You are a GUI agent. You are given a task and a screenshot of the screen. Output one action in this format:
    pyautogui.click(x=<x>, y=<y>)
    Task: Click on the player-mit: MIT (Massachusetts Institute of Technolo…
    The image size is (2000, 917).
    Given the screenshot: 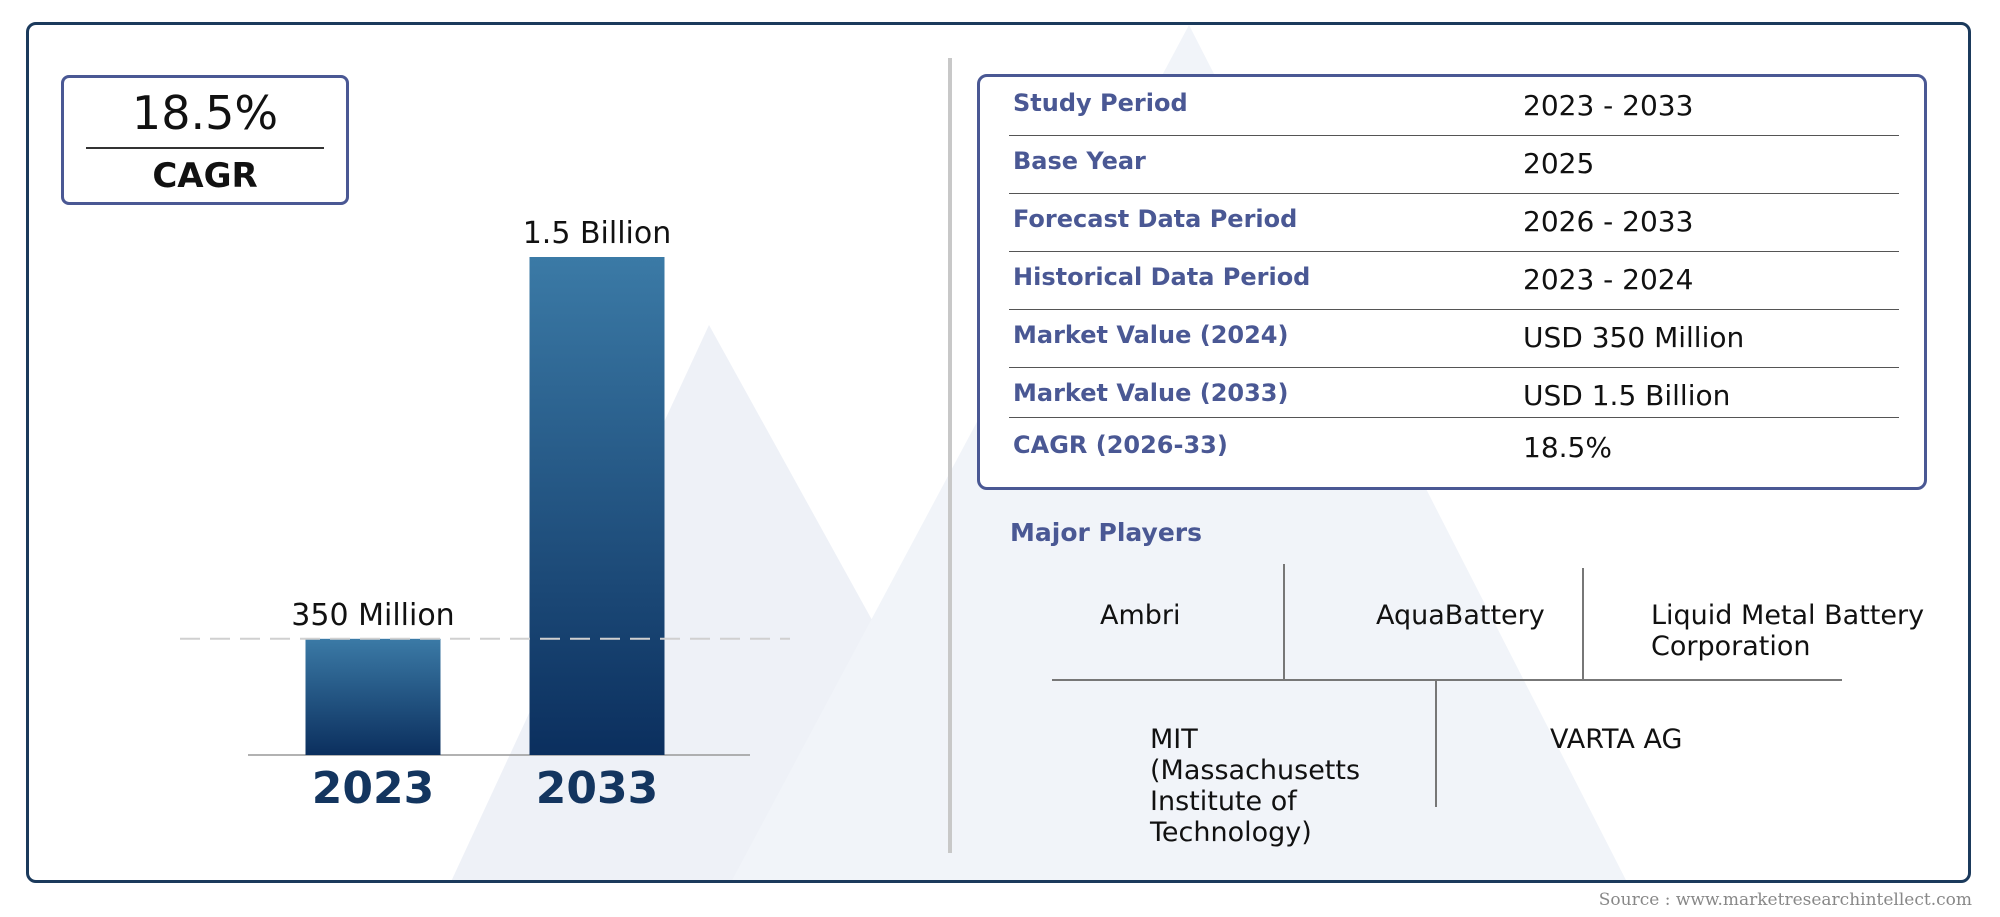 What is the action you would take?
    pyautogui.click(x=1255, y=786)
    